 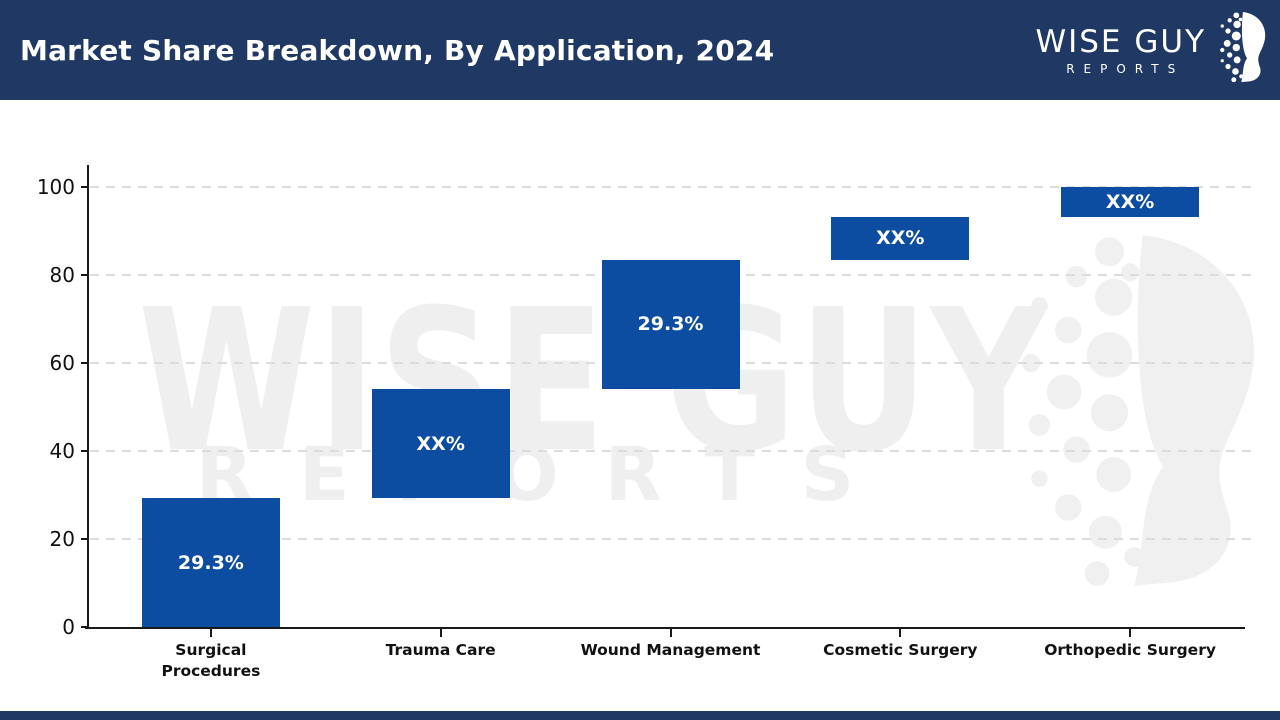 What do you see at coordinates (62, 363) in the screenshot?
I see `y-tick-label: 60` at bounding box center [62, 363].